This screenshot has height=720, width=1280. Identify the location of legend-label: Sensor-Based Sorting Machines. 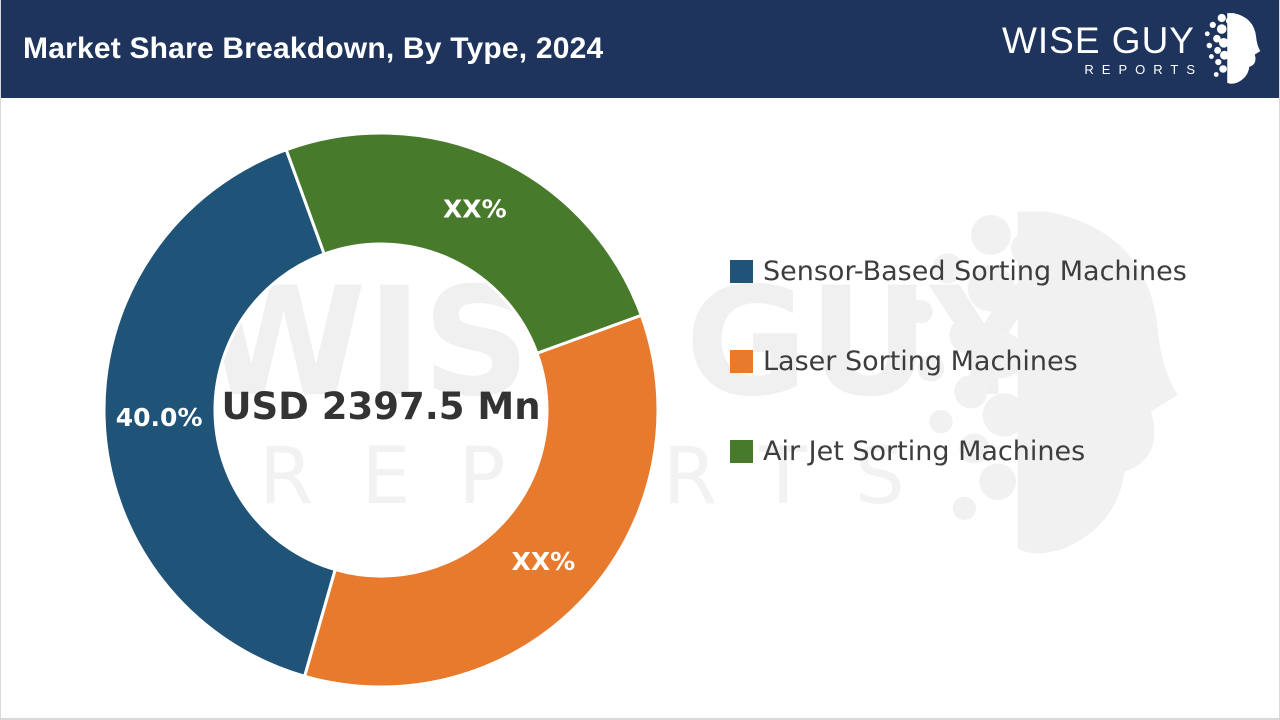
(975, 271).